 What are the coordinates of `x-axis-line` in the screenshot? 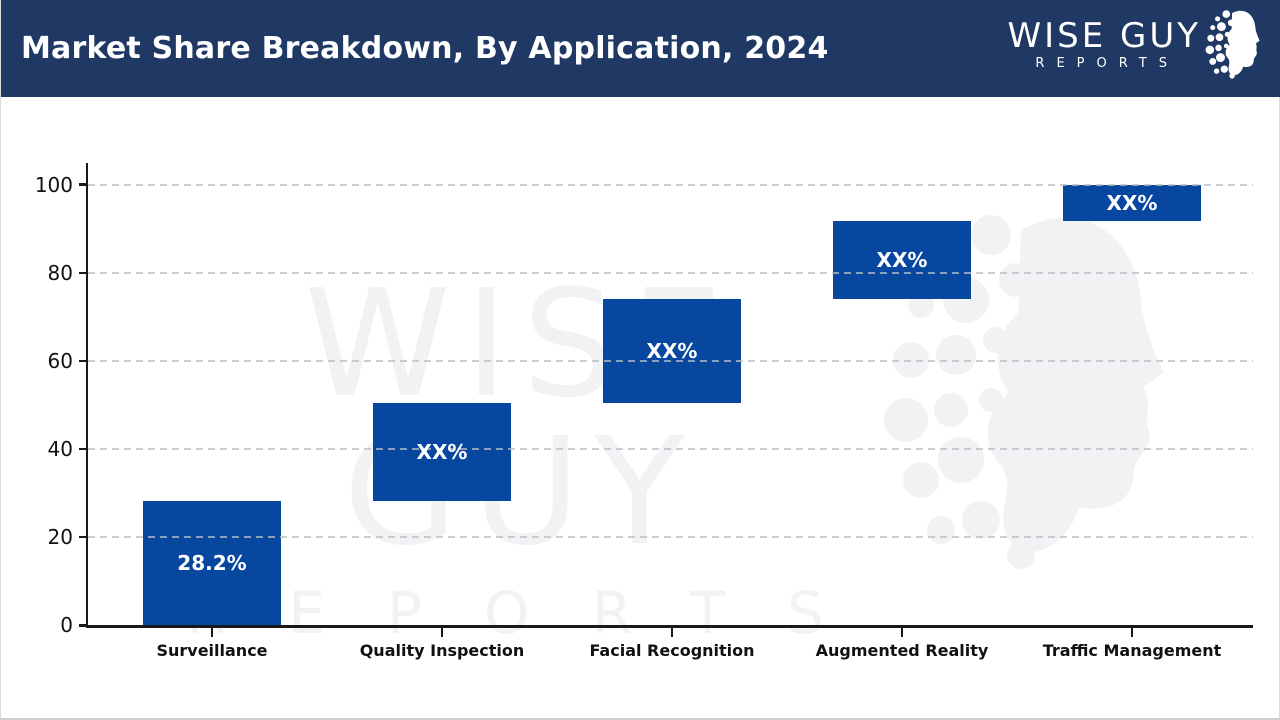 It's located at (669, 626).